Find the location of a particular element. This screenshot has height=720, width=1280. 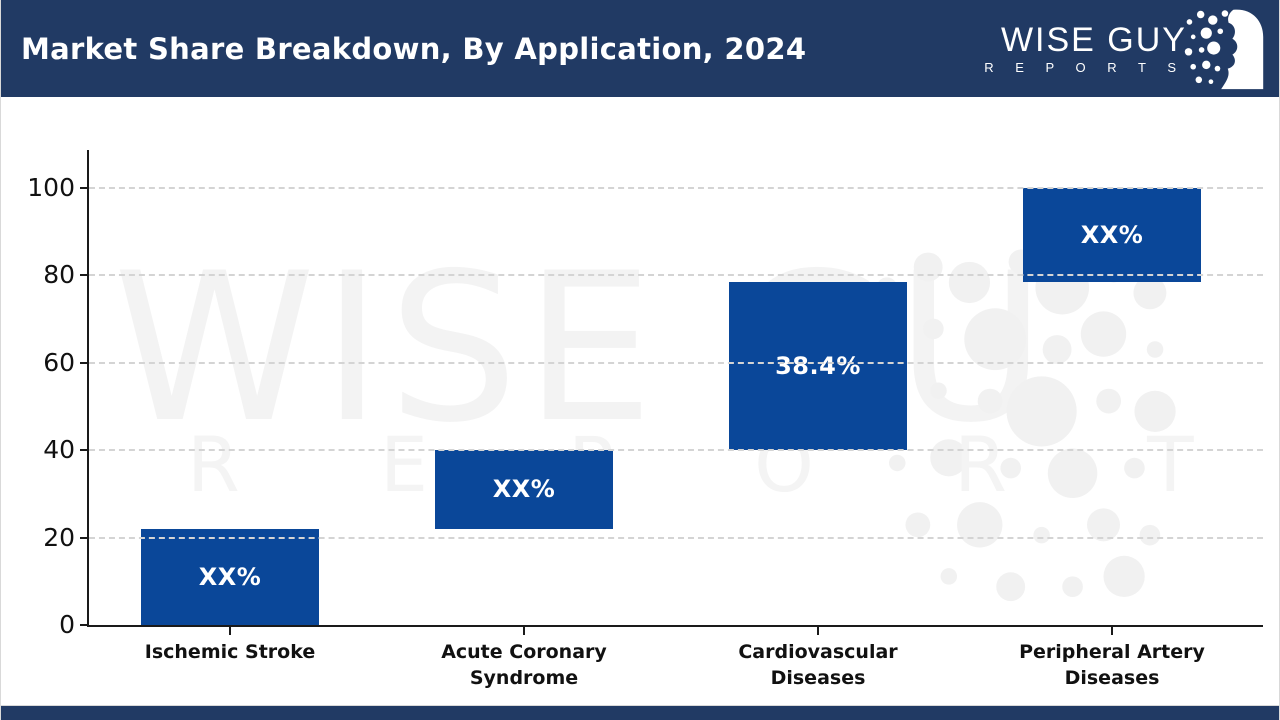

logo-wordmark: WISE GUY R E P O R T S is located at coordinates (1085, 49).